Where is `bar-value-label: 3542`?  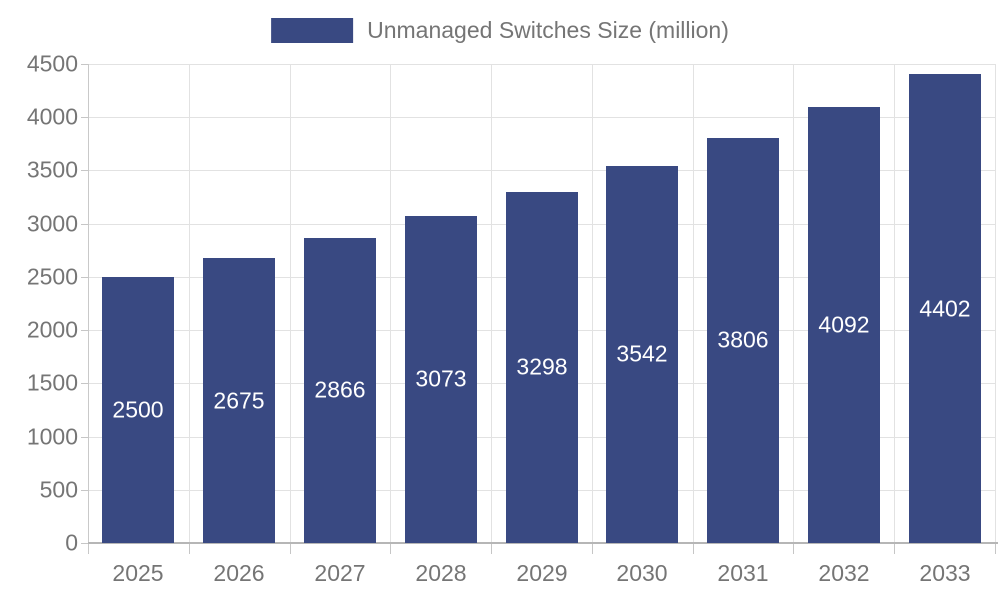
bar-value-label: 3542 is located at coordinates (642, 353).